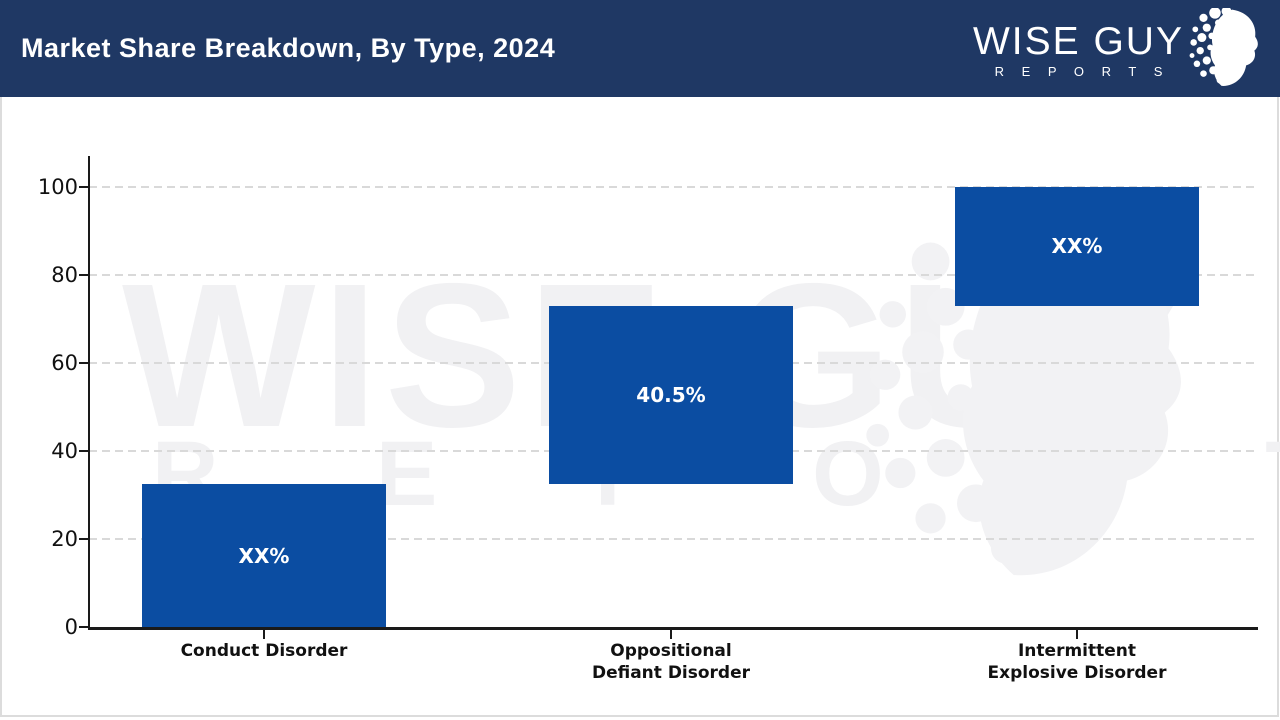 Image resolution: width=1280 pixels, height=720 pixels. I want to click on wiseguy-logo: WISE GUY R E P O R T S, so click(1119, 48).